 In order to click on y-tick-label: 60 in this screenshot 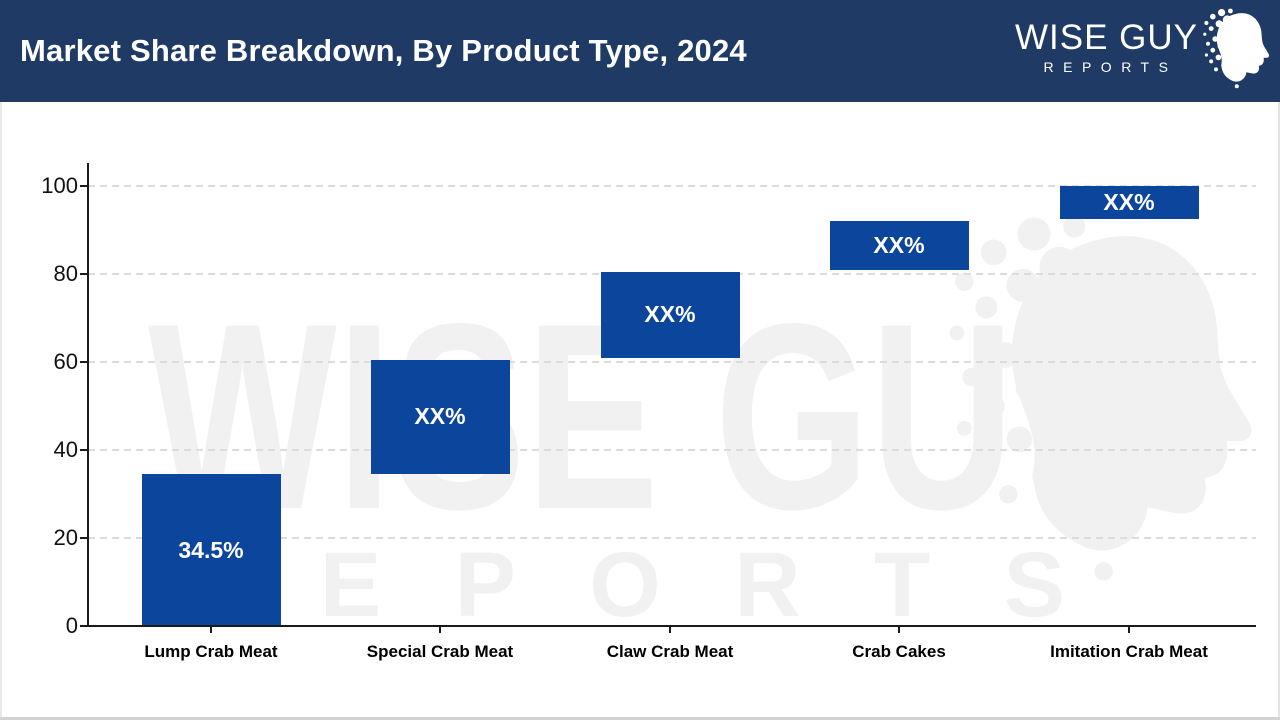, I will do `click(65, 361)`.